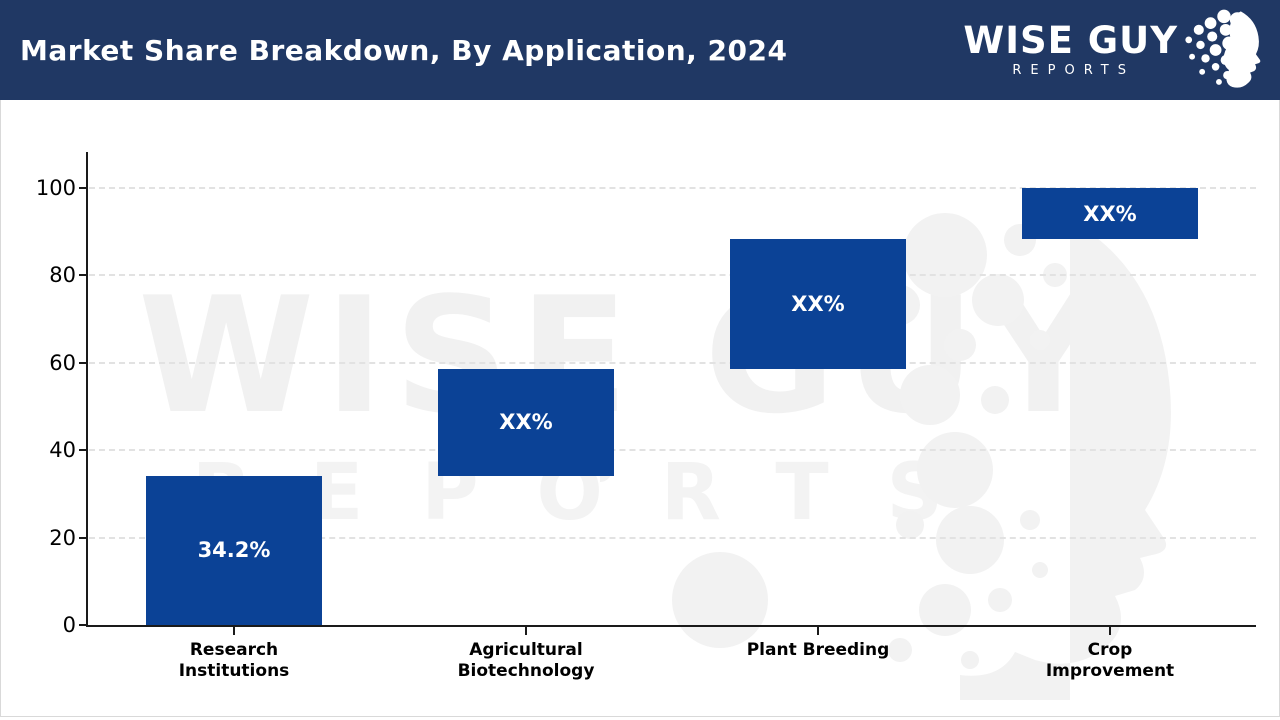 The height and width of the screenshot is (720, 1280). Describe the element at coordinates (62, 450) in the screenshot. I see `y-tick-label: 40` at that location.